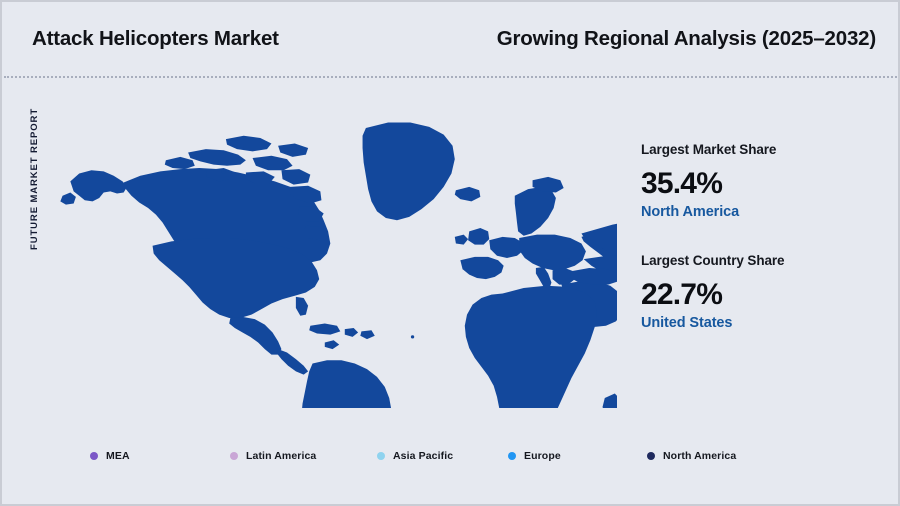  I want to click on legend-label: Latin America, so click(281, 456).